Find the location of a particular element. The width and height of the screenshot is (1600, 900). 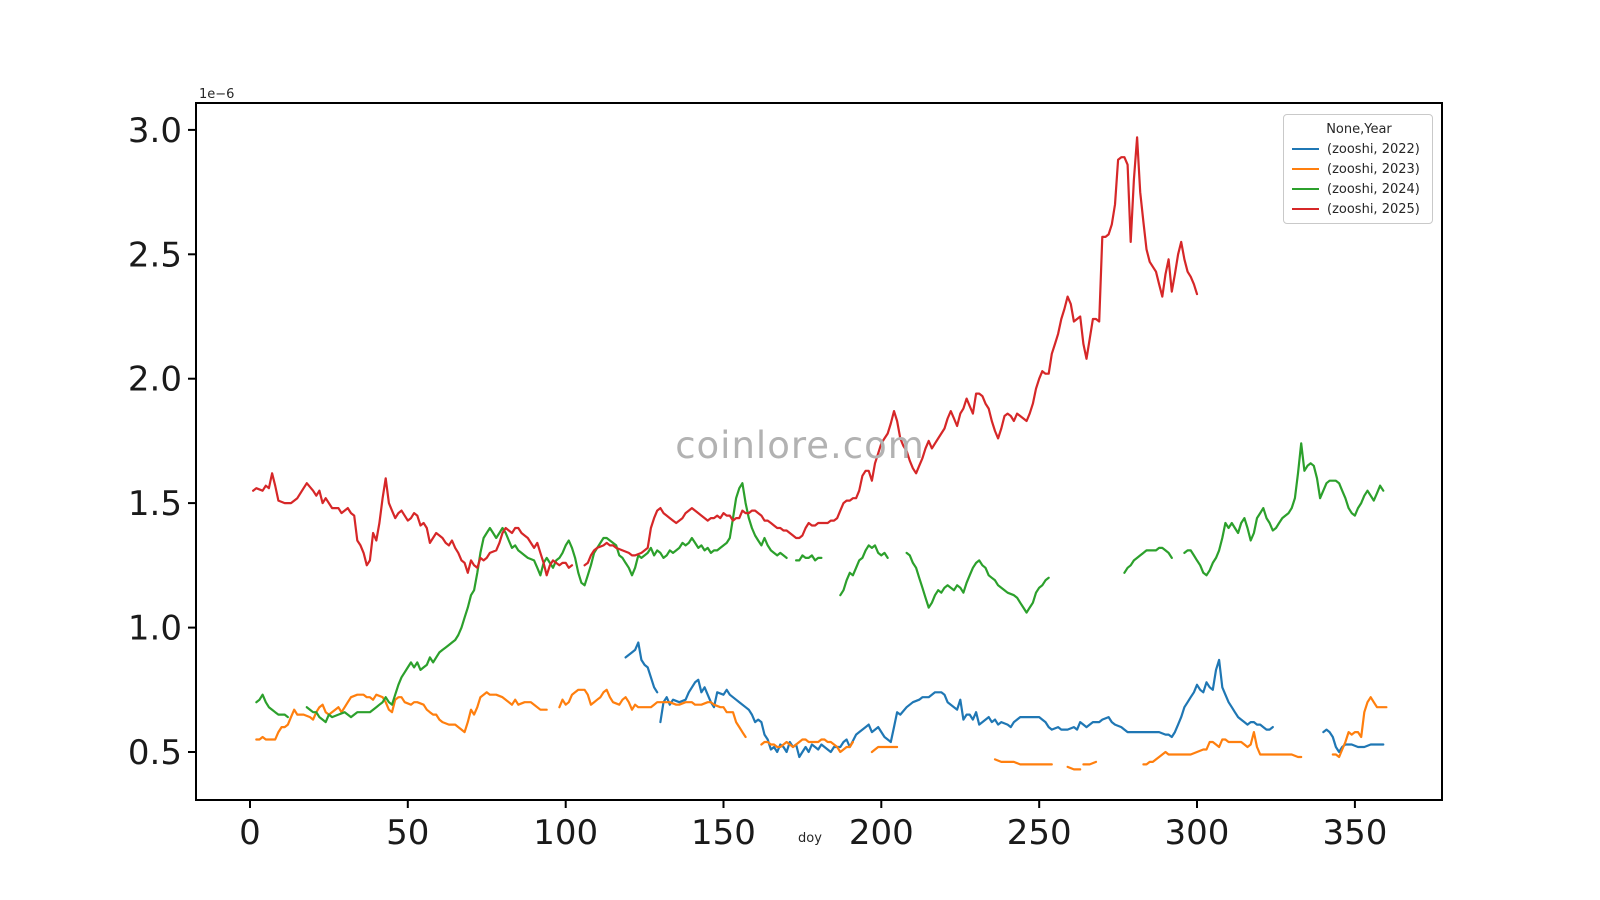

x-tick-label: 0 is located at coordinates (250, 833).